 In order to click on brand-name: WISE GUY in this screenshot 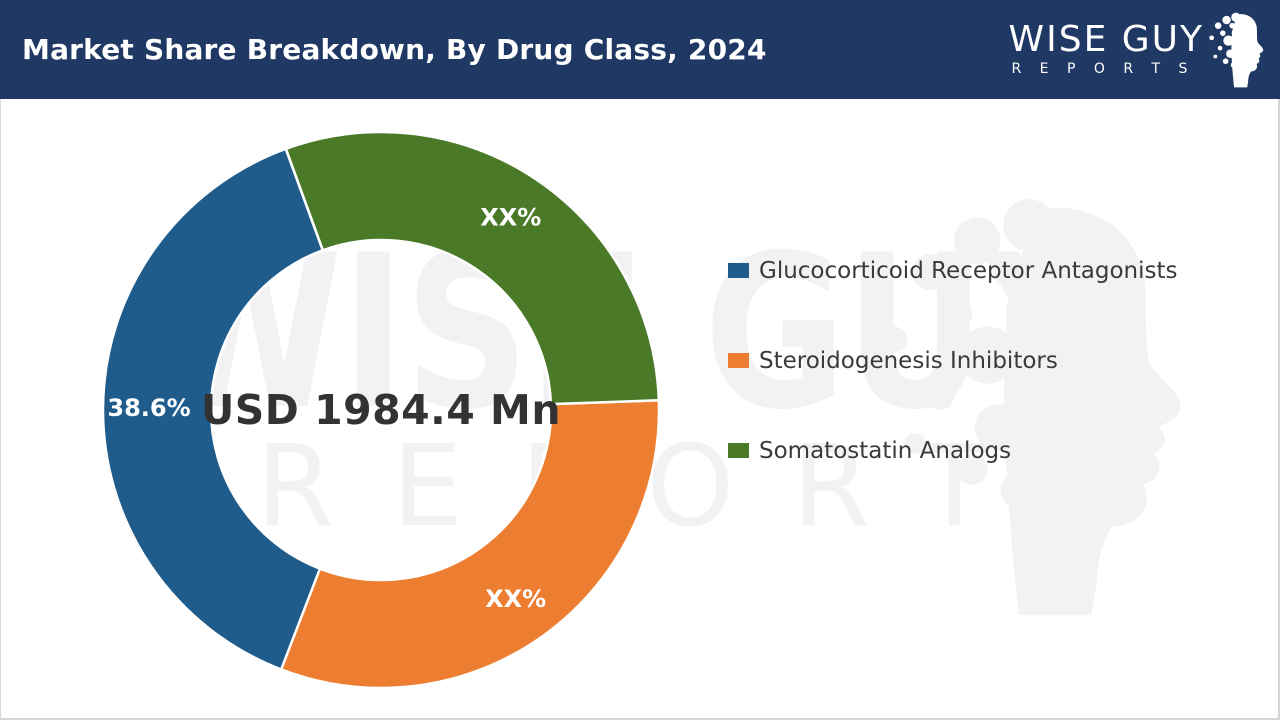, I will do `click(1106, 39)`.